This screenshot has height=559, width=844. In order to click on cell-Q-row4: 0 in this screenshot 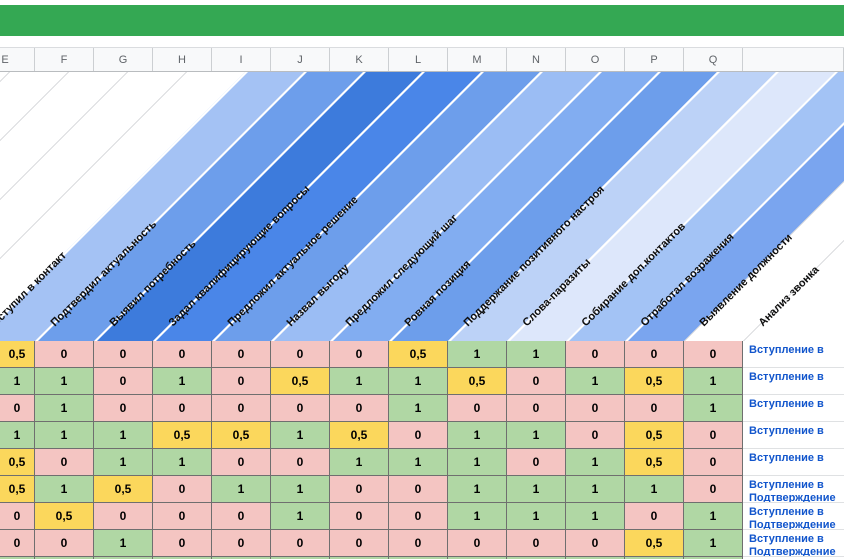, I will do `click(713, 435)`.